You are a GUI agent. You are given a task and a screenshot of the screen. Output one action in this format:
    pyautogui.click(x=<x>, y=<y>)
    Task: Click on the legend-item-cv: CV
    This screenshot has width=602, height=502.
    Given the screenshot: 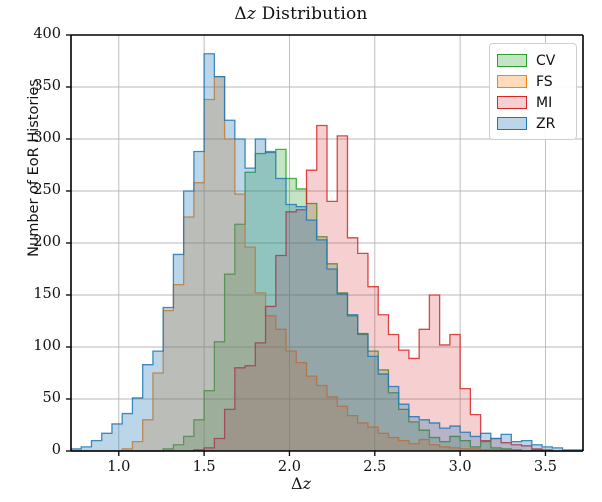 What is the action you would take?
    pyautogui.click(x=533, y=60)
    